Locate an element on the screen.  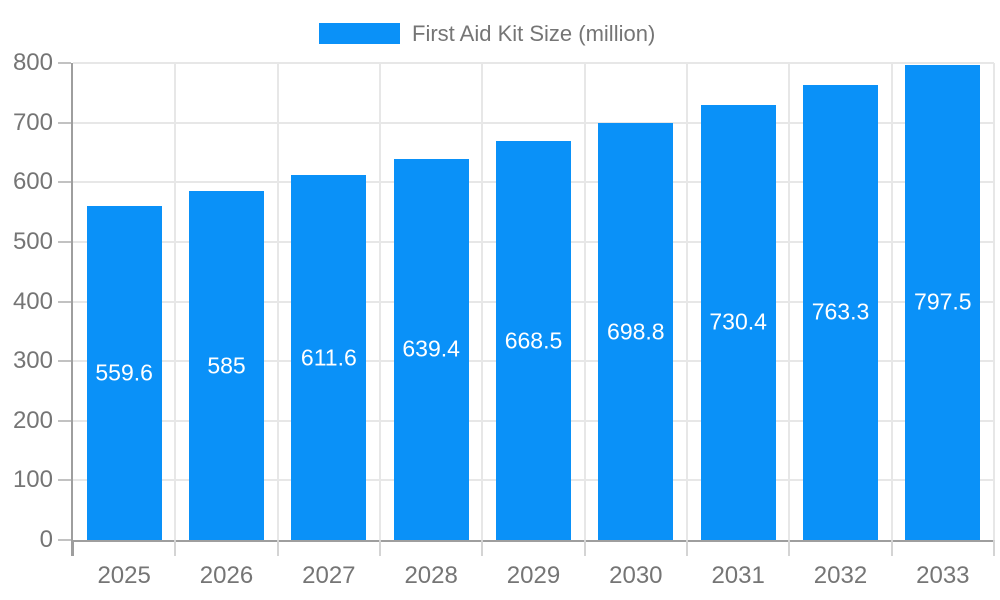
y-axis-tick-label: 0 is located at coordinates (46, 539).